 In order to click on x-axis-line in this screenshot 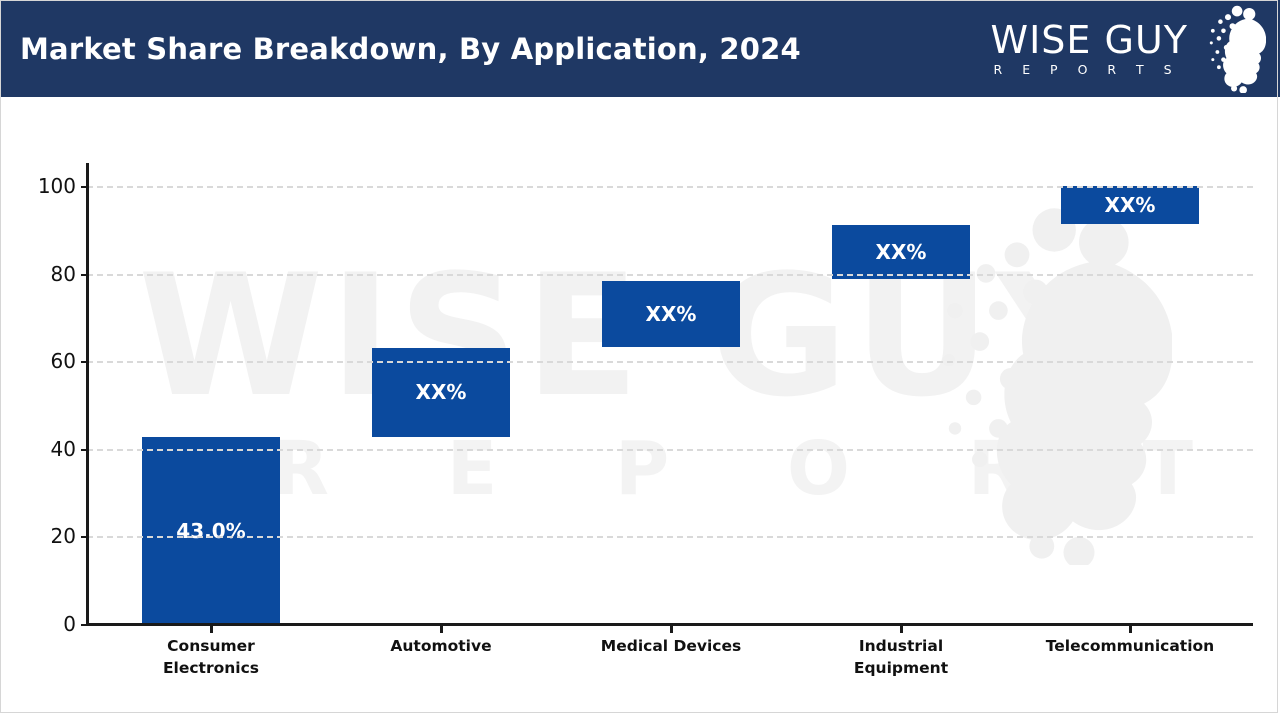, I will do `click(669, 624)`.